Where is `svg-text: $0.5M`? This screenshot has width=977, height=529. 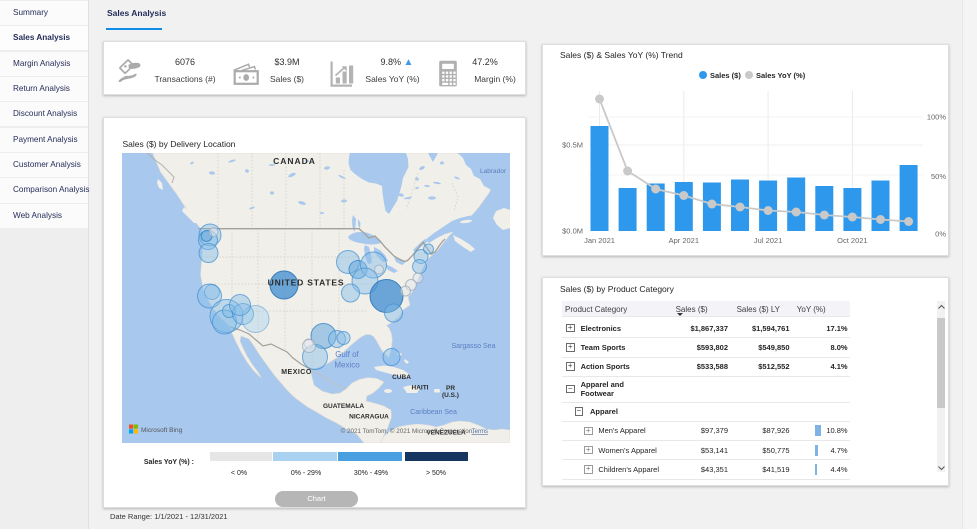 svg-text: $0.5M is located at coordinates (572, 145).